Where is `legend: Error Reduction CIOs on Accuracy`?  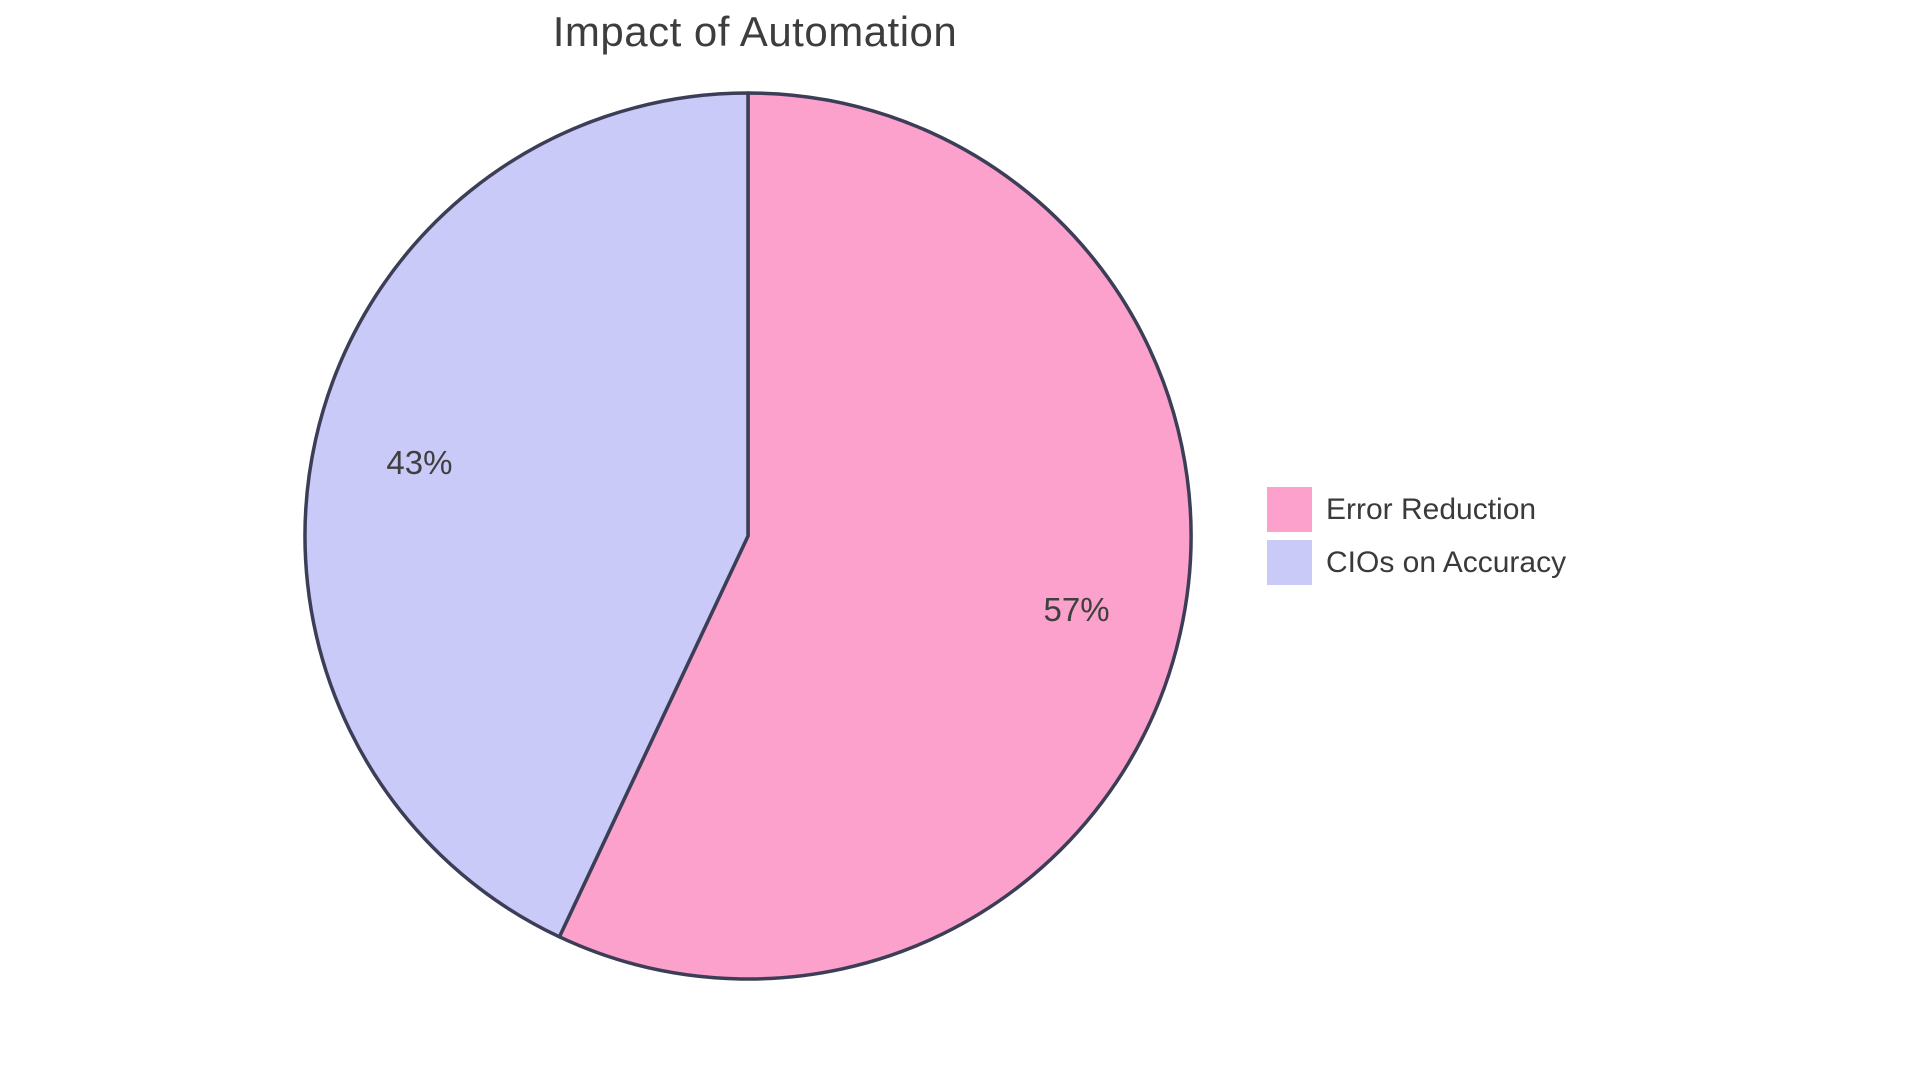 legend: Error Reduction CIOs on Accuracy is located at coordinates (1416, 540).